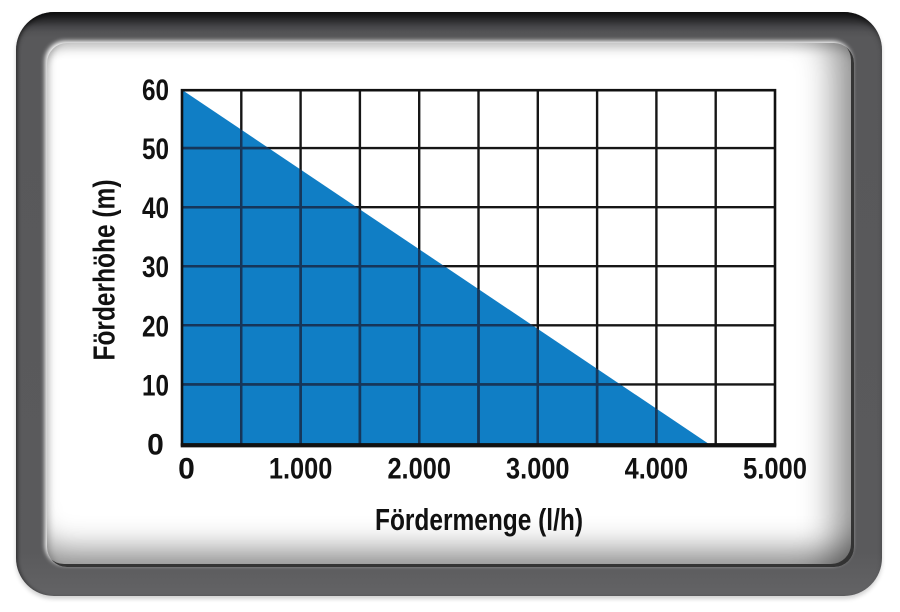  What do you see at coordinates (155, 149) in the screenshot?
I see `svg-text: 50` at bounding box center [155, 149].